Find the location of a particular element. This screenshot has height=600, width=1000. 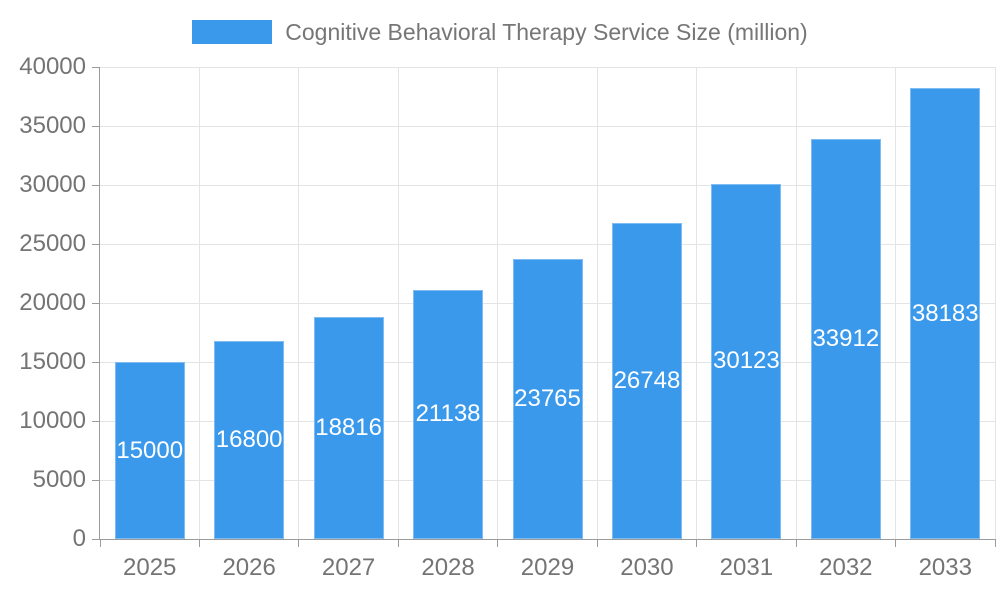

bar-2029 is located at coordinates (547, 398).